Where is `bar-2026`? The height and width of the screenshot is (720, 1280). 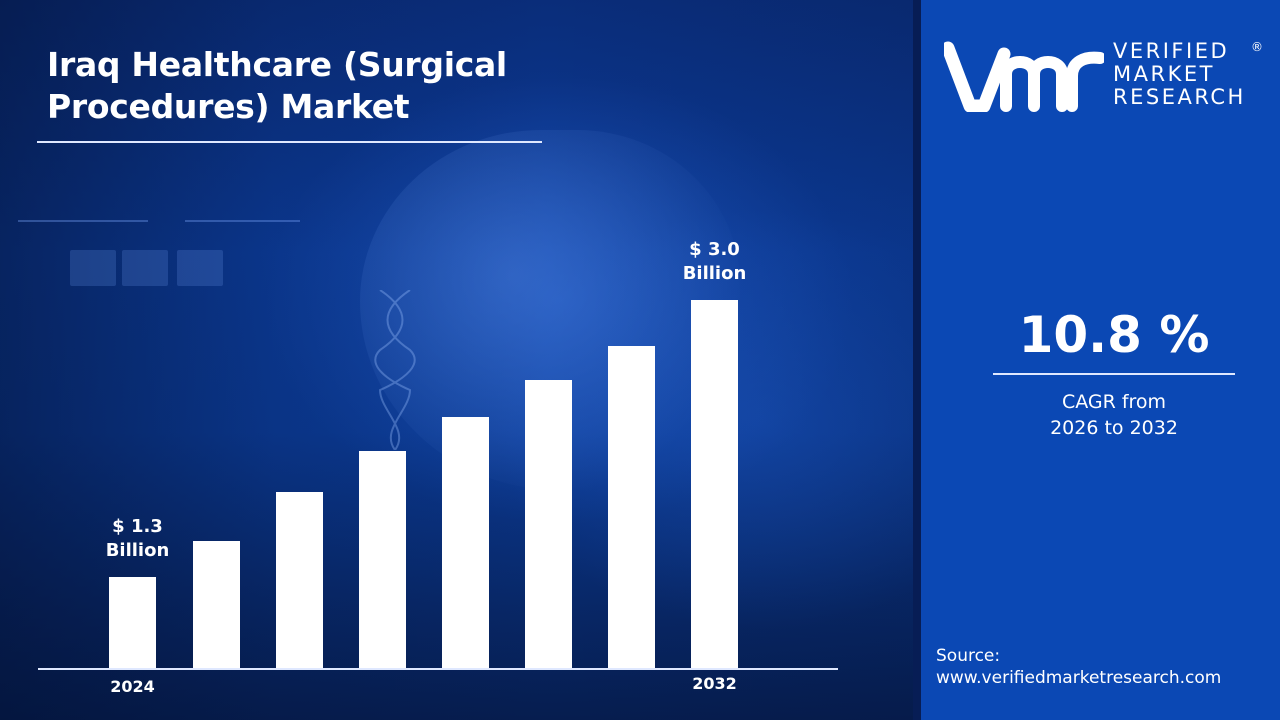
bar-2026 is located at coordinates (299, 580).